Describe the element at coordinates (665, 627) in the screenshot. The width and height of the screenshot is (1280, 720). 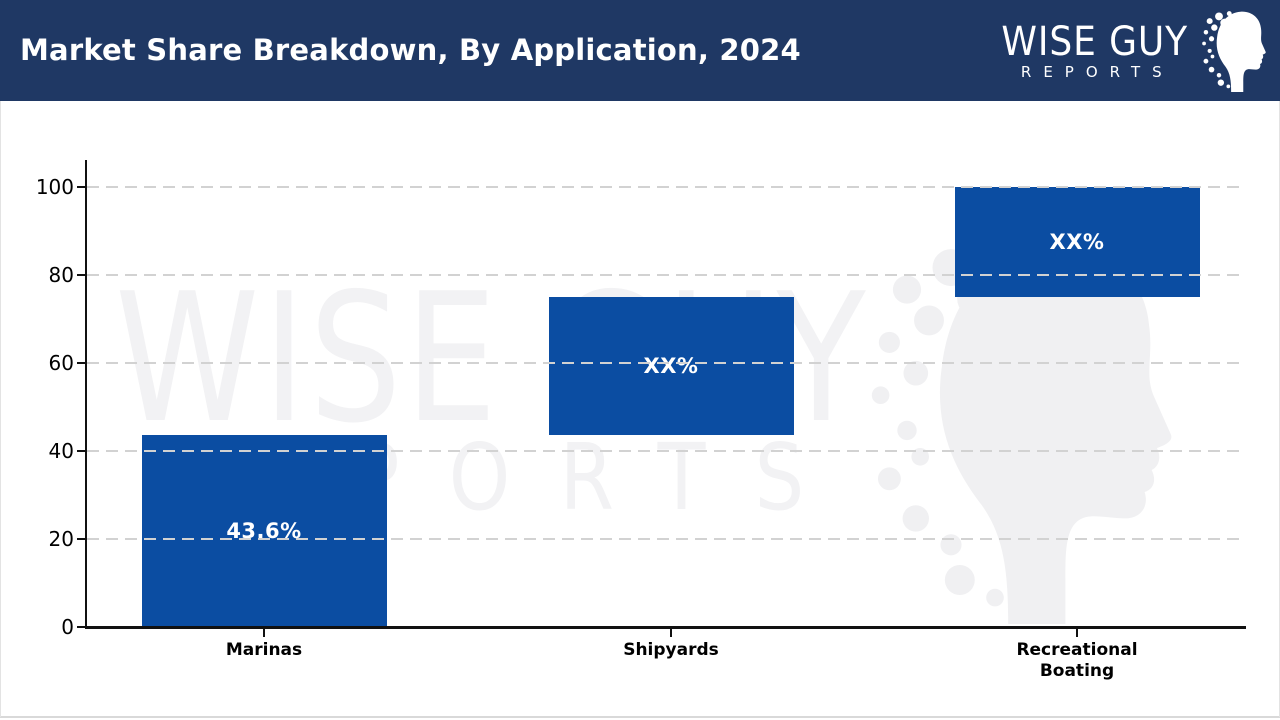
I see `x-axis-line` at that location.